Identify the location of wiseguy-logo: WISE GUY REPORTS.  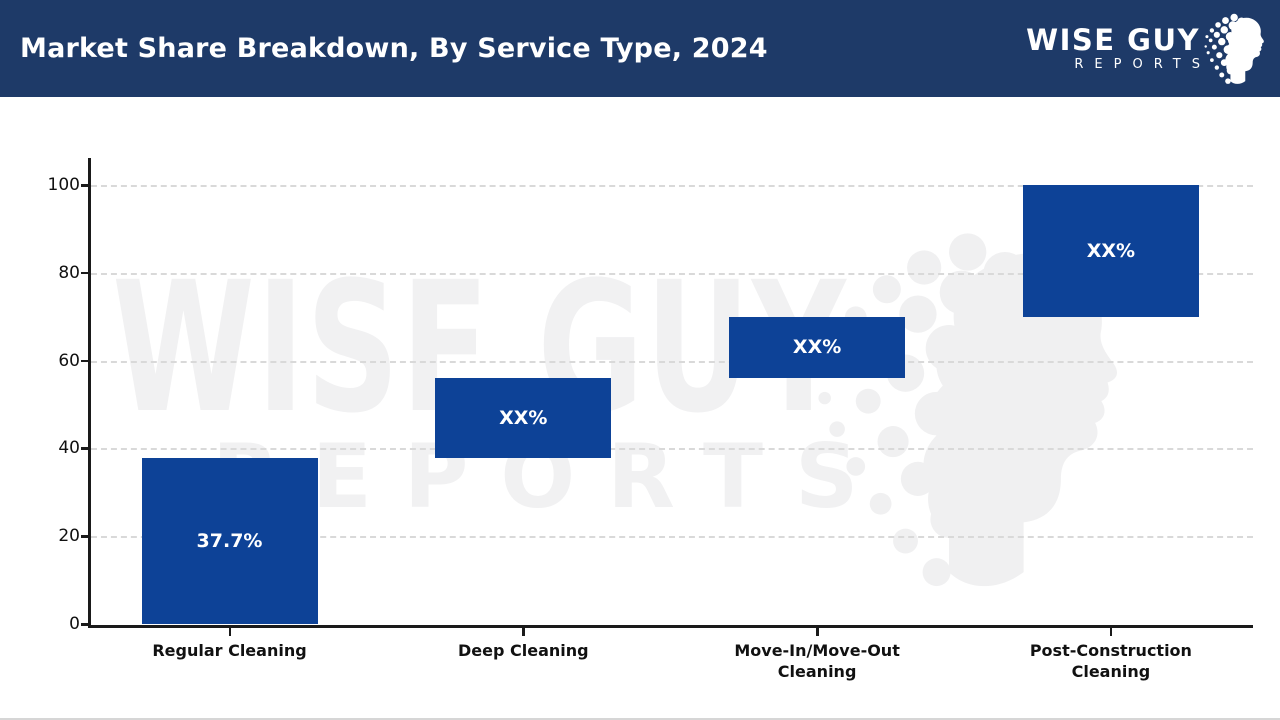
(1148, 49).